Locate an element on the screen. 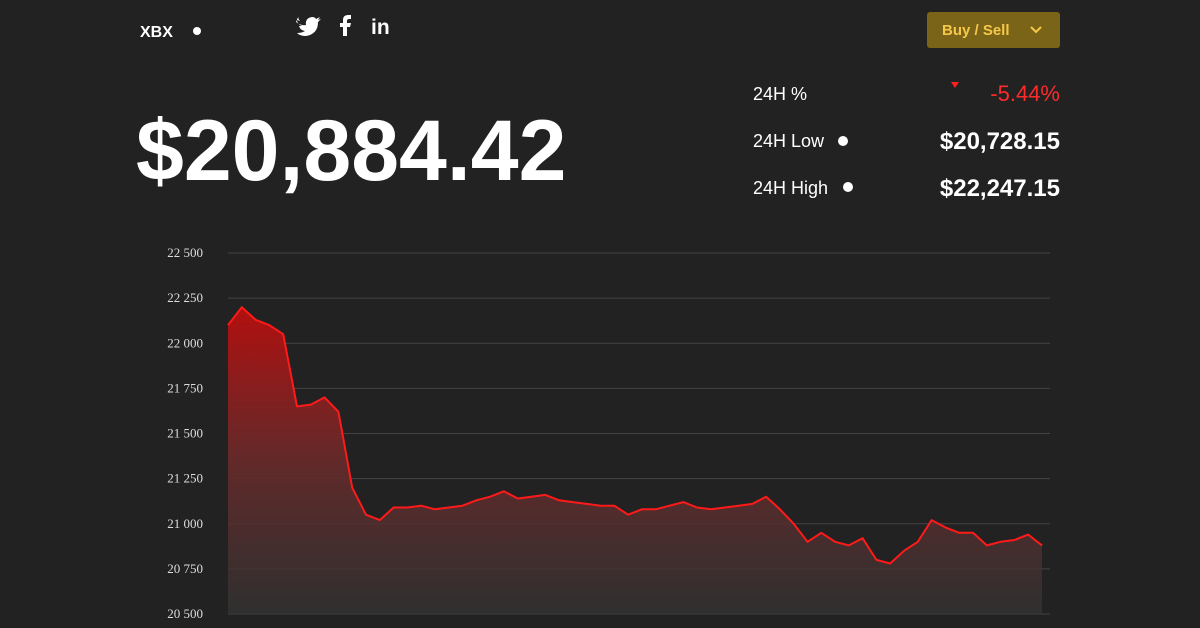  y-tick-label: 20 500 is located at coordinates (185, 613).